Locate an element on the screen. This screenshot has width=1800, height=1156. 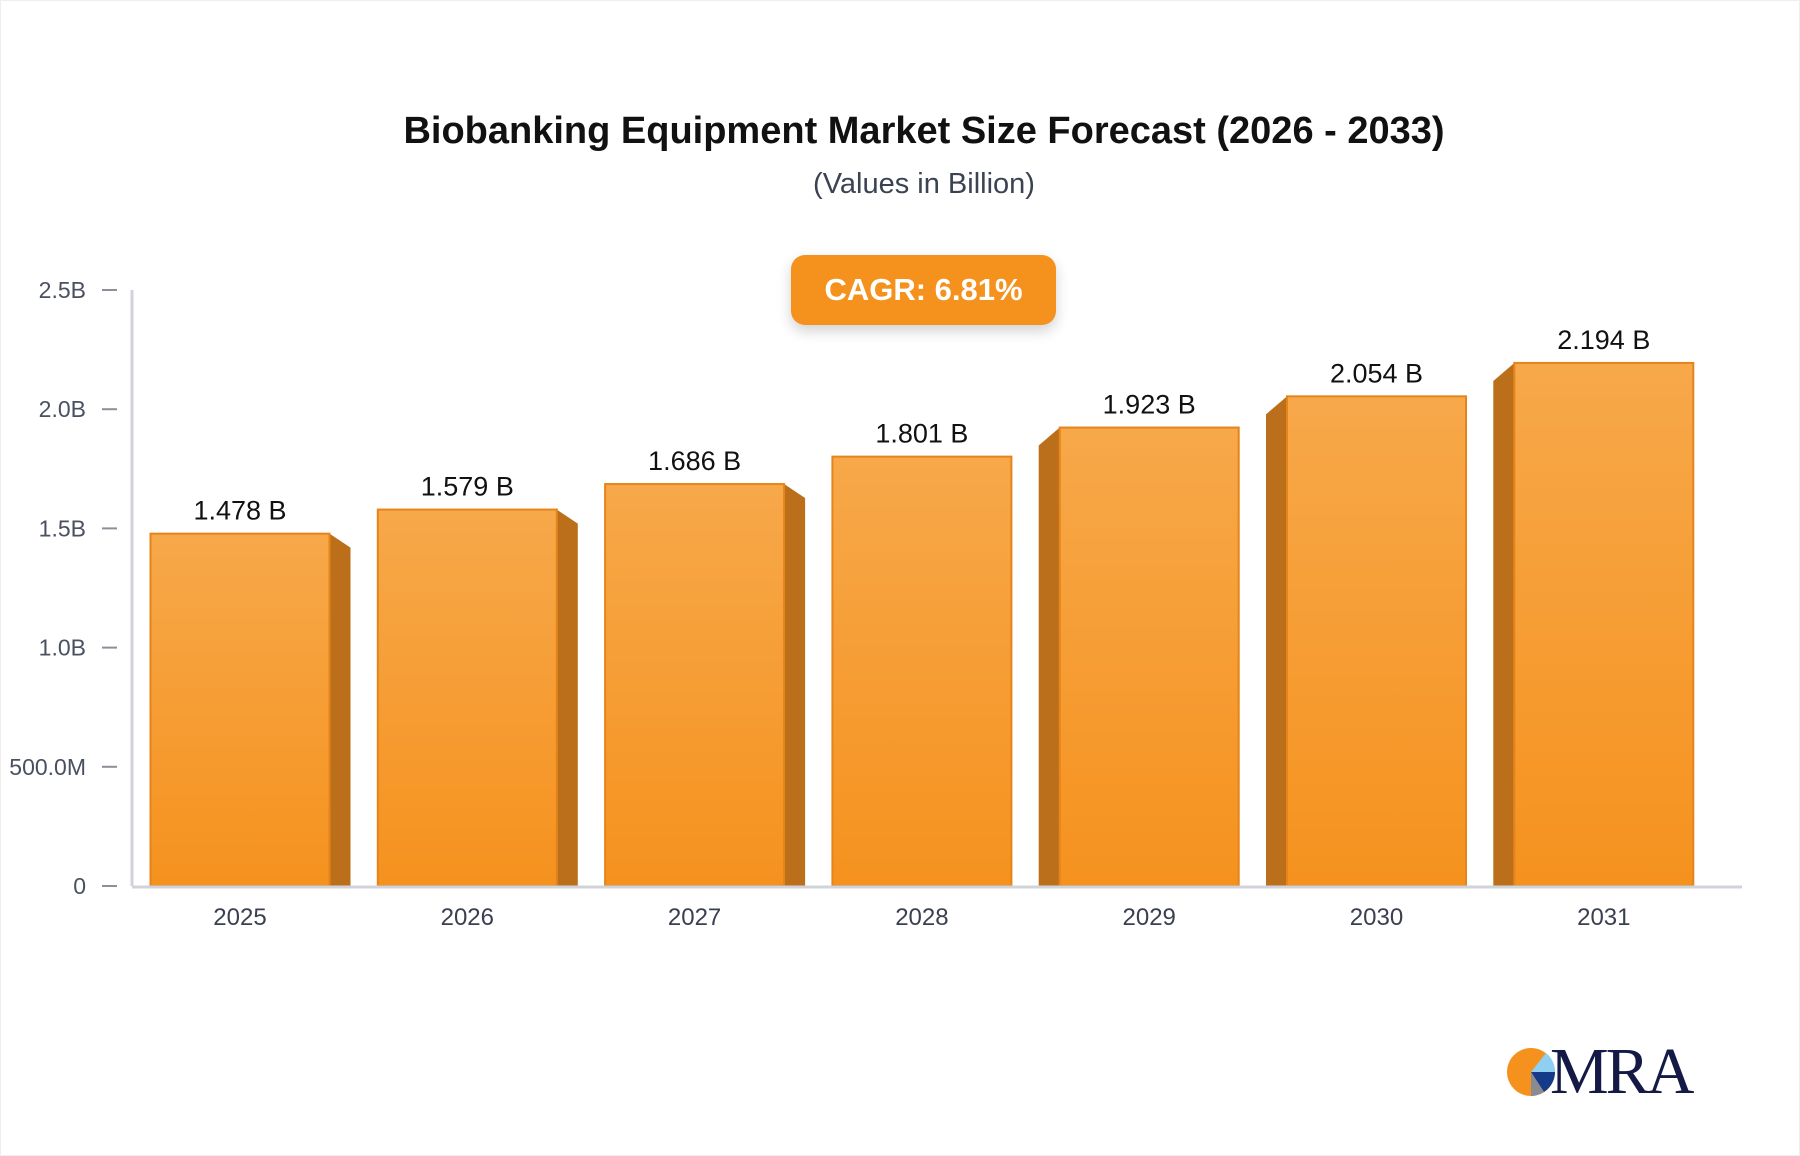
data-label: 1.579 B is located at coordinates (467, 487).